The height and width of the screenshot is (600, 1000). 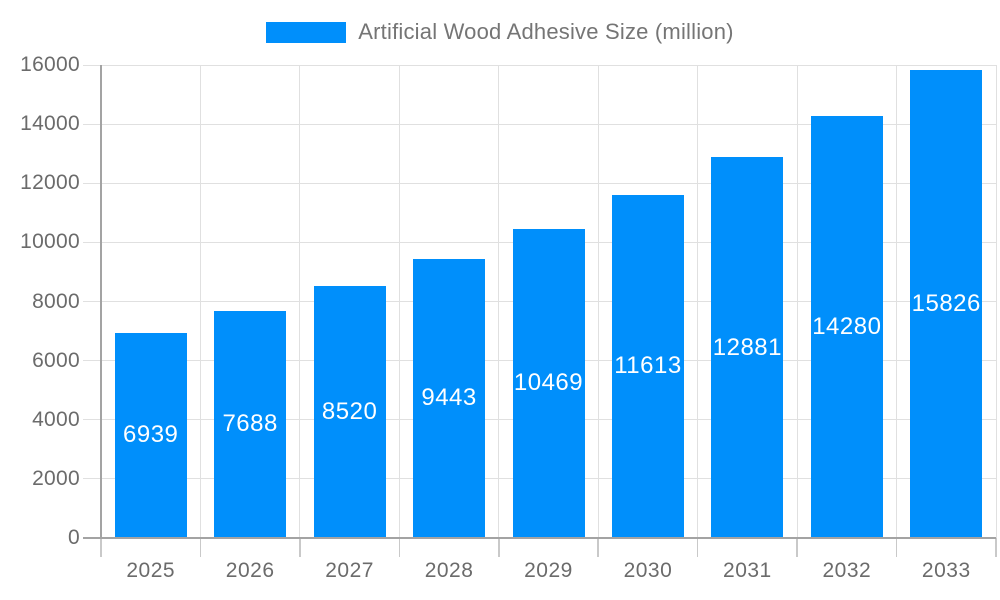 I want to click on bar-value-label: 7688, so click(x=250, y=424).